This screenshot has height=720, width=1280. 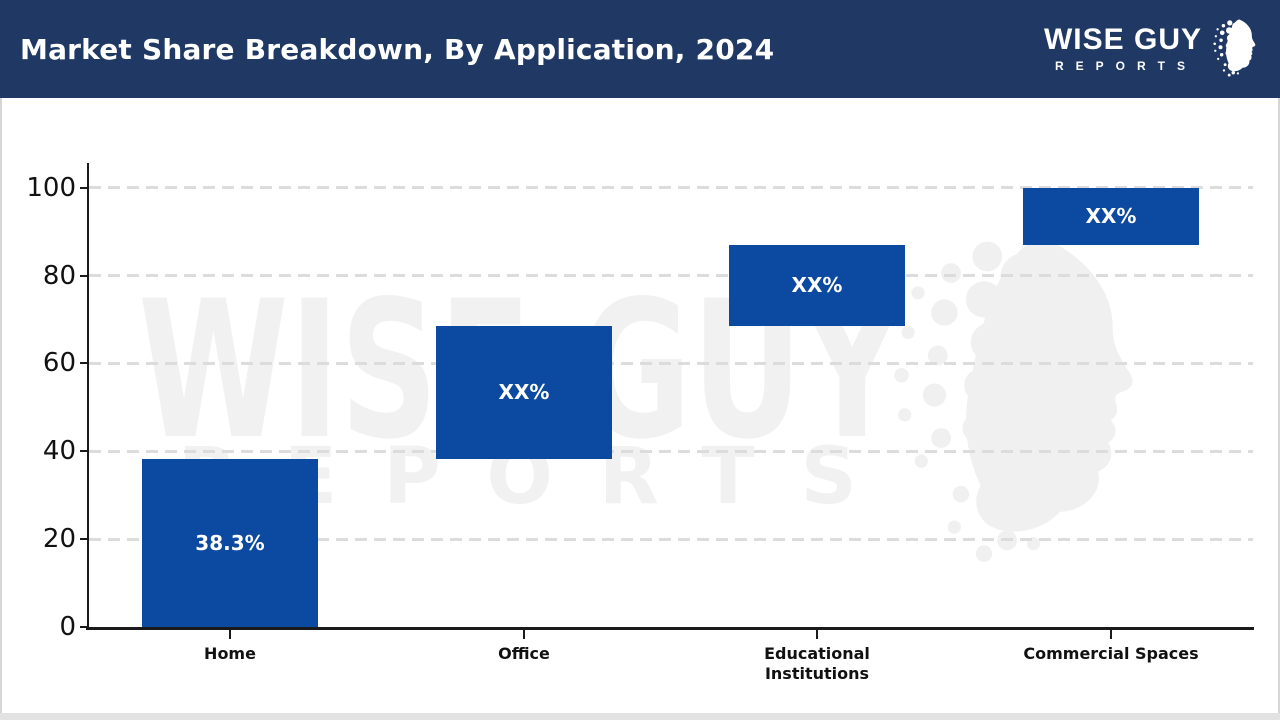 I want to click on y-axis-line, so click(x=88, y=396).